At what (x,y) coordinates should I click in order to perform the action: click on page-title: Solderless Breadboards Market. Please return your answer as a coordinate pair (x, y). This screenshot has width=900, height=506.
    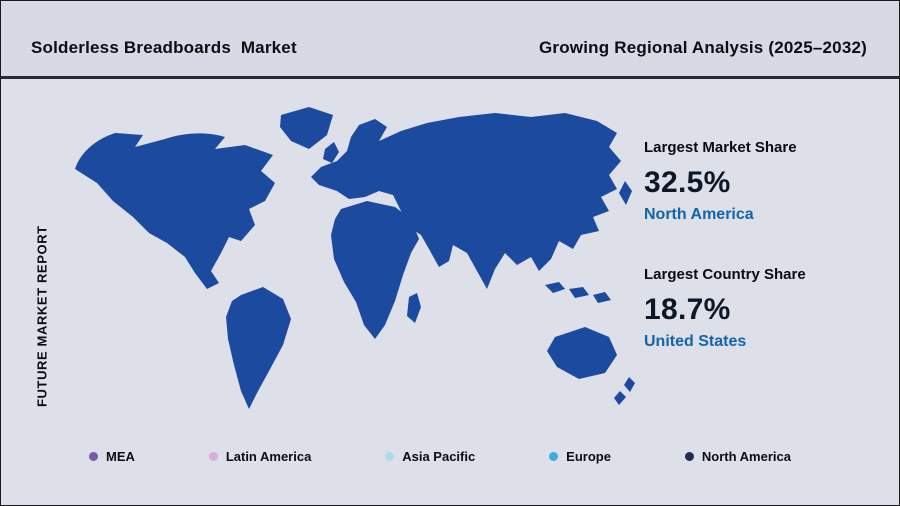
    Looking at the image, I should click on (164, 47).